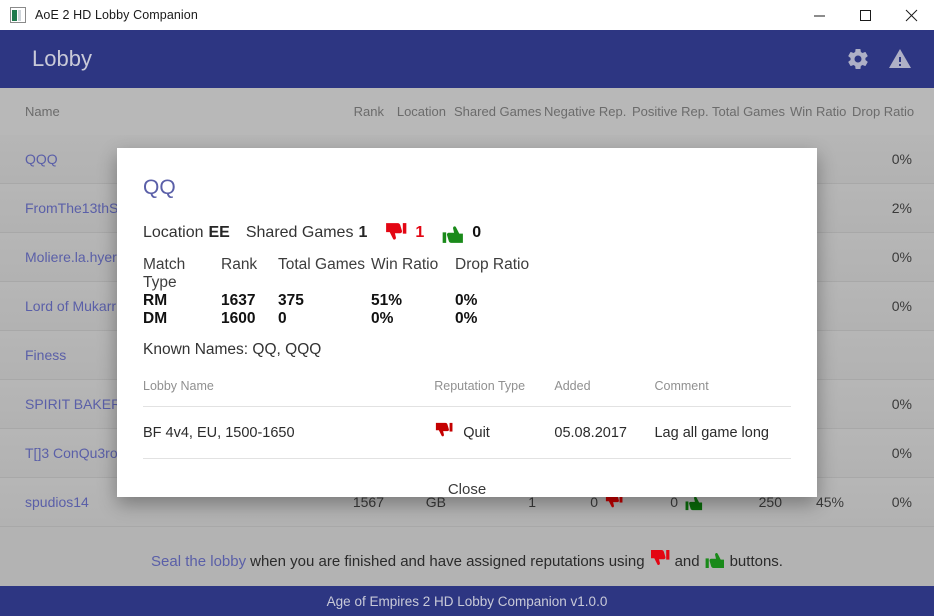 The height and width of the screenshot is (616, 934). I want to click on app-header: Lobby, so click(467, 59).